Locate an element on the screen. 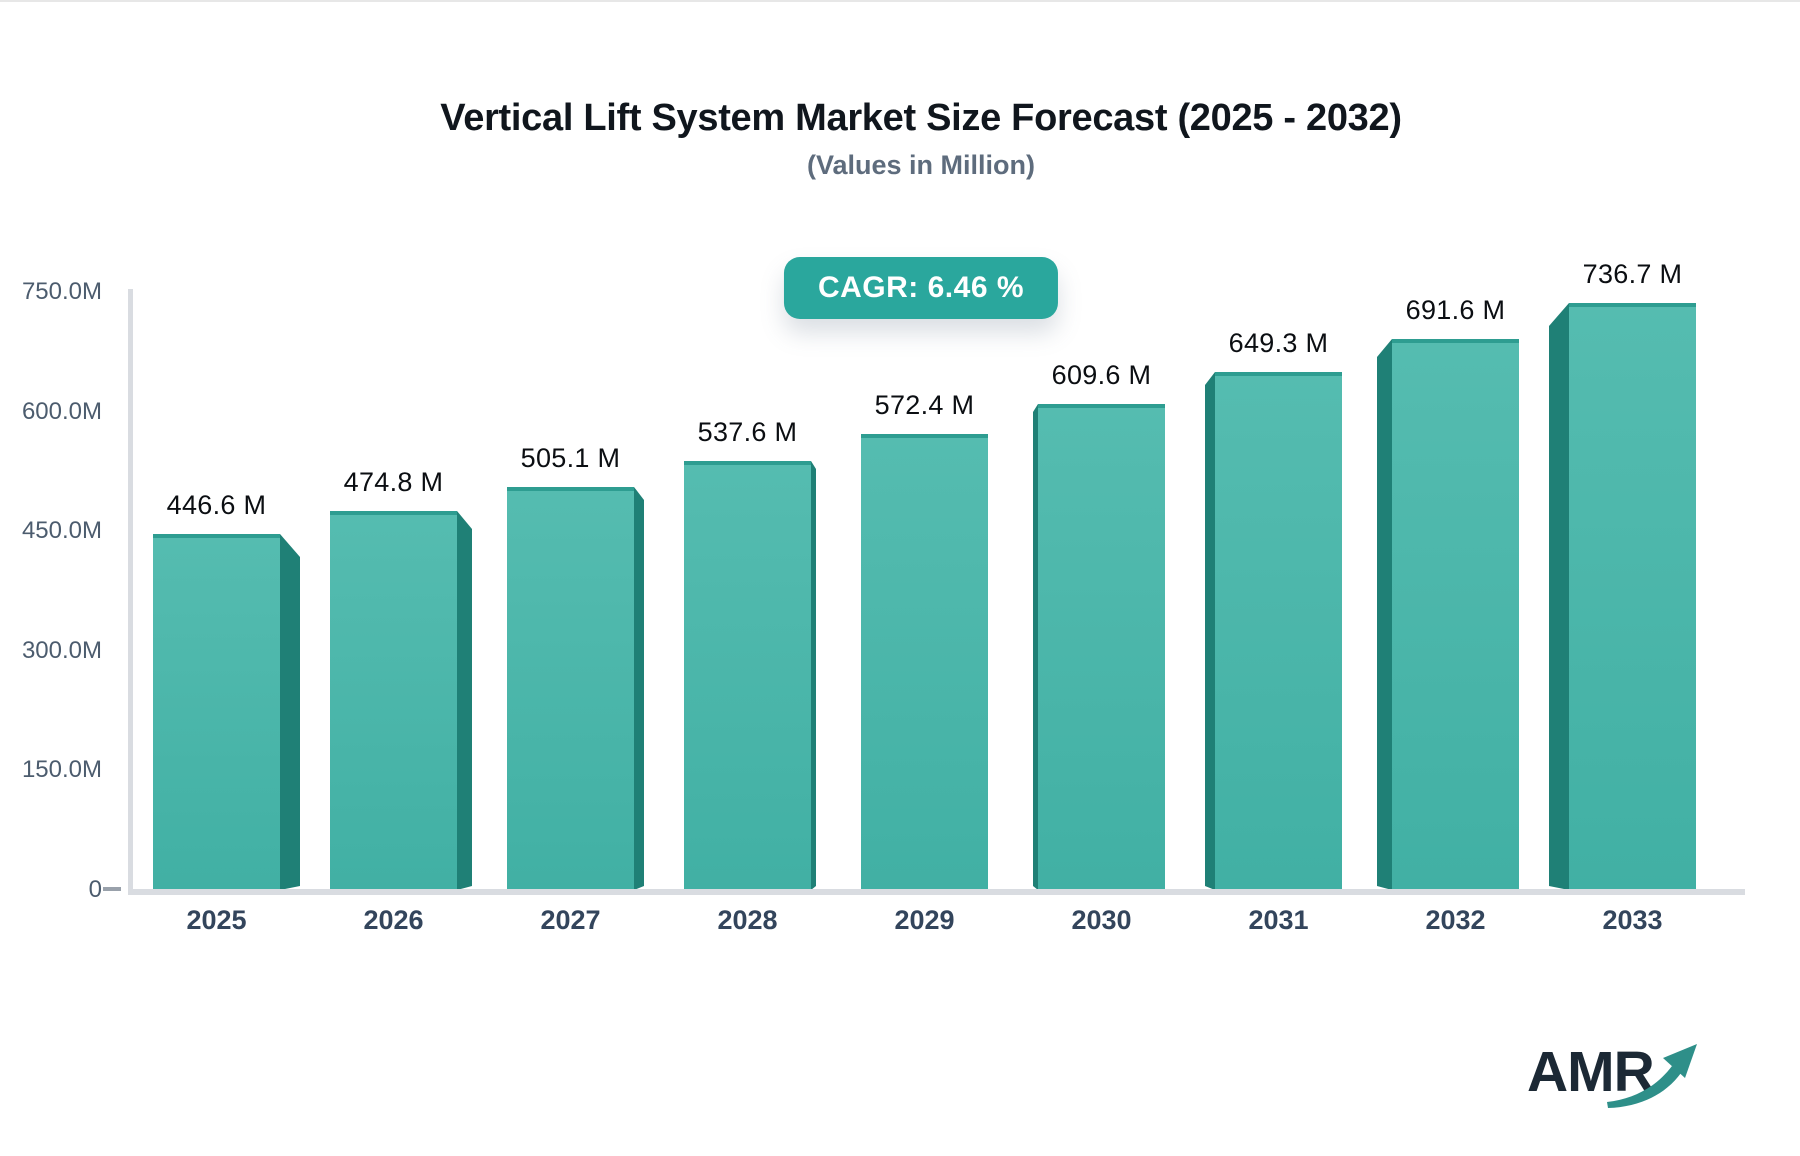 Image resolution: width=1800 pixels, height=1156 pixels. x-axis-label-2029: 2029 is located at coordinates (924, 920).